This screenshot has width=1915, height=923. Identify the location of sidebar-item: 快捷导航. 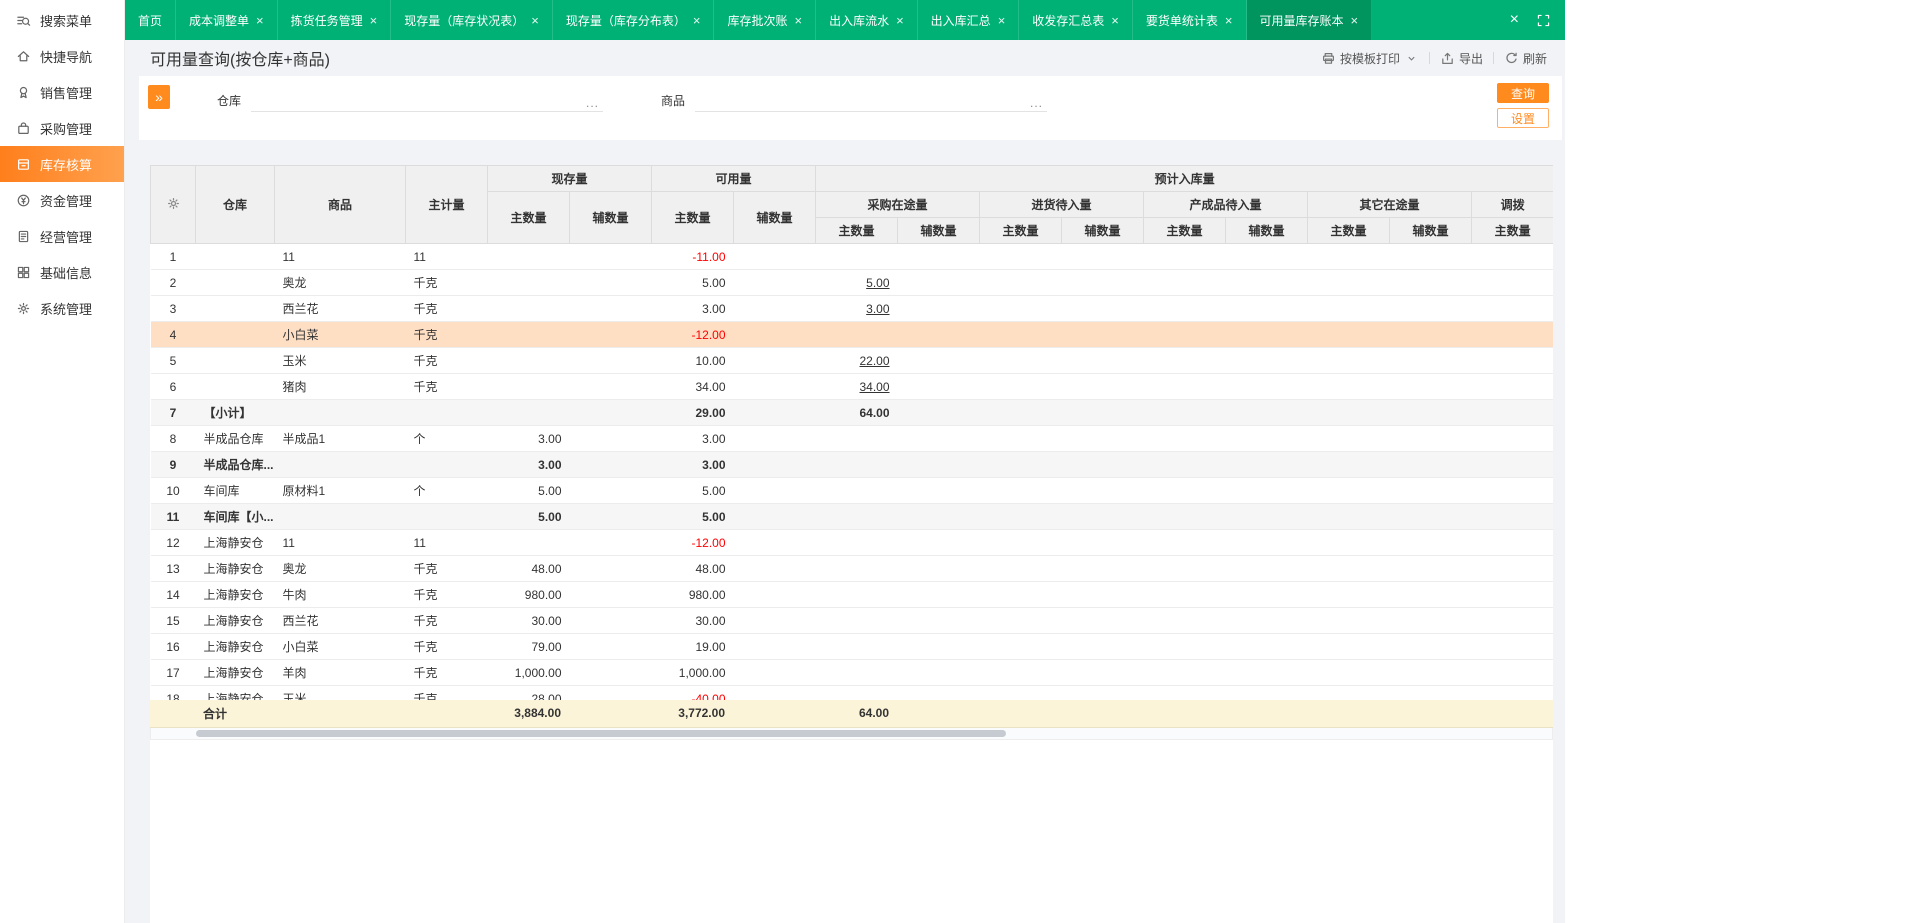
(62, 56).